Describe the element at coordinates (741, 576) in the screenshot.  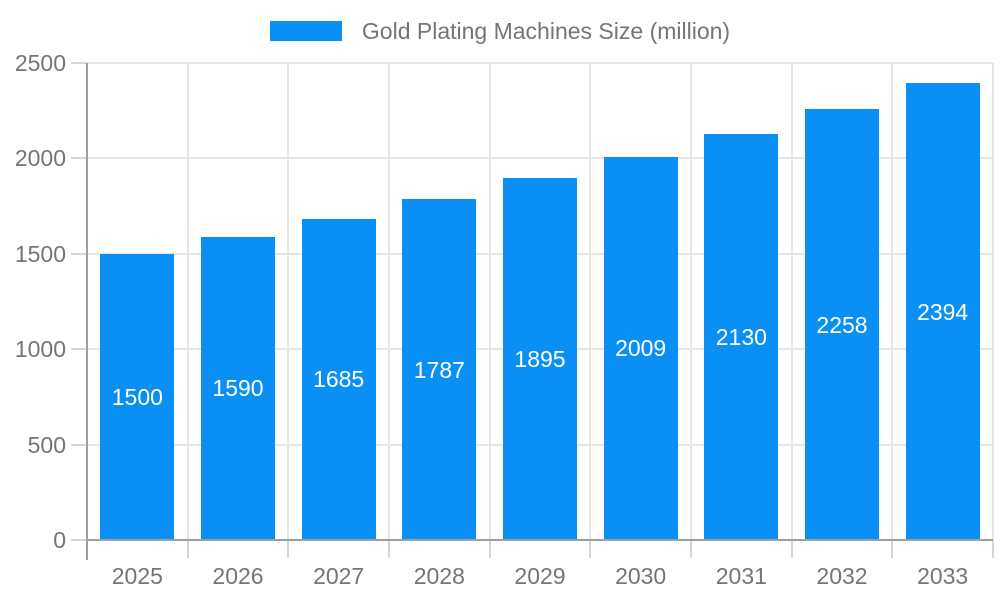
I see `x-tick-label: 2031` at that location.